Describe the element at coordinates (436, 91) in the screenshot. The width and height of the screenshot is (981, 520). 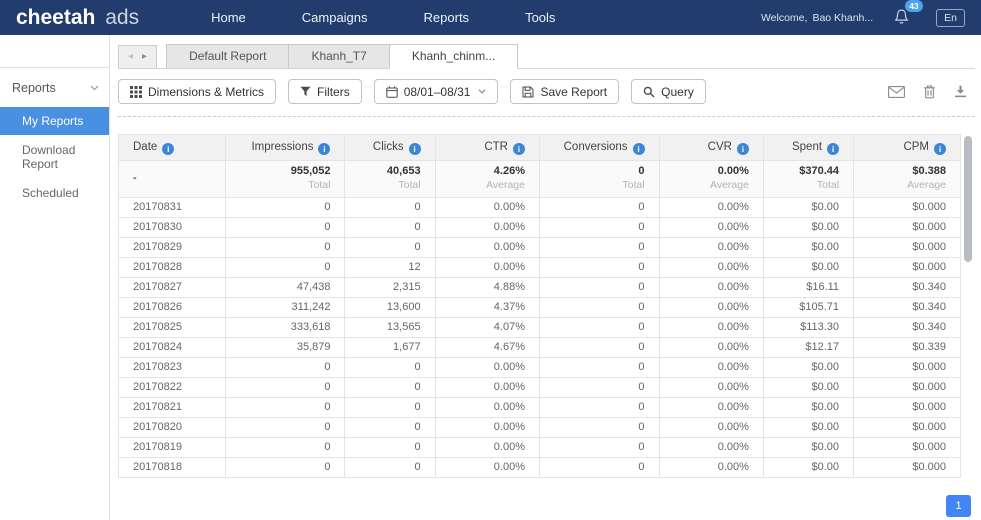
I see `date-range-button: 08/01–08/31` at that location.